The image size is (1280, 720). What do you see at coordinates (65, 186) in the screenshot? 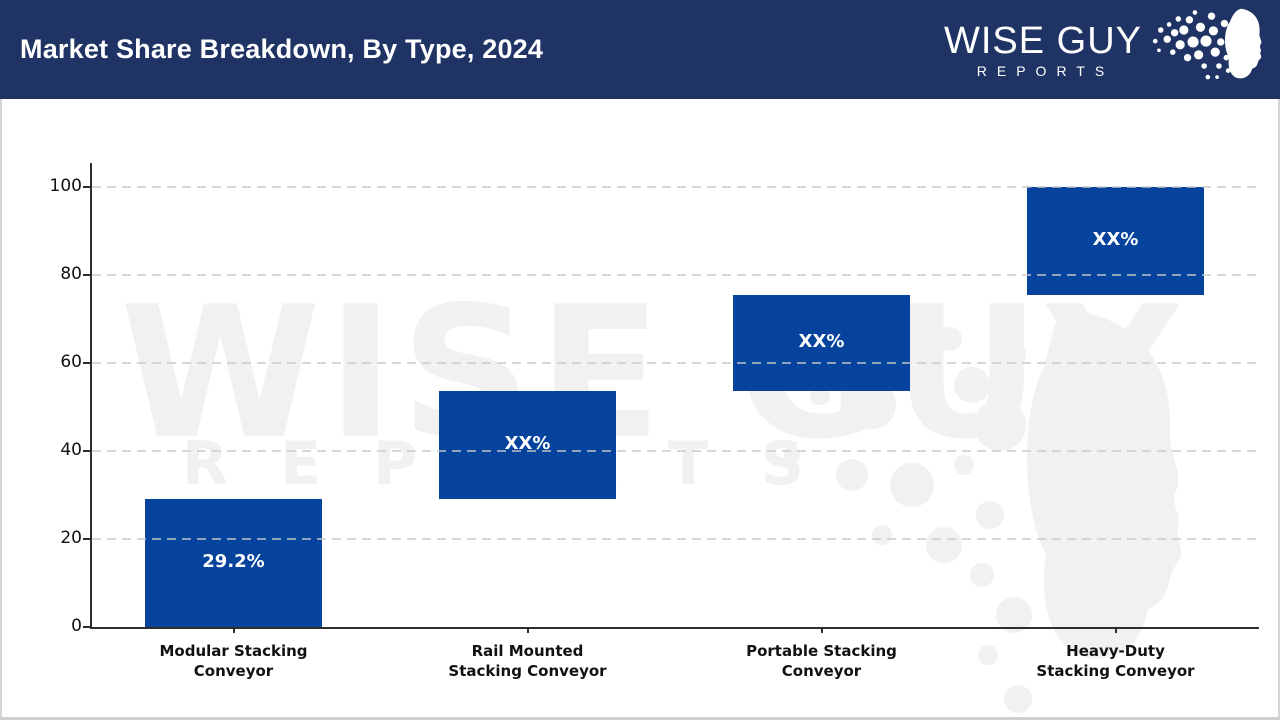
I see `y-axis-tick-label: 100` at bounding box center [65, 186].